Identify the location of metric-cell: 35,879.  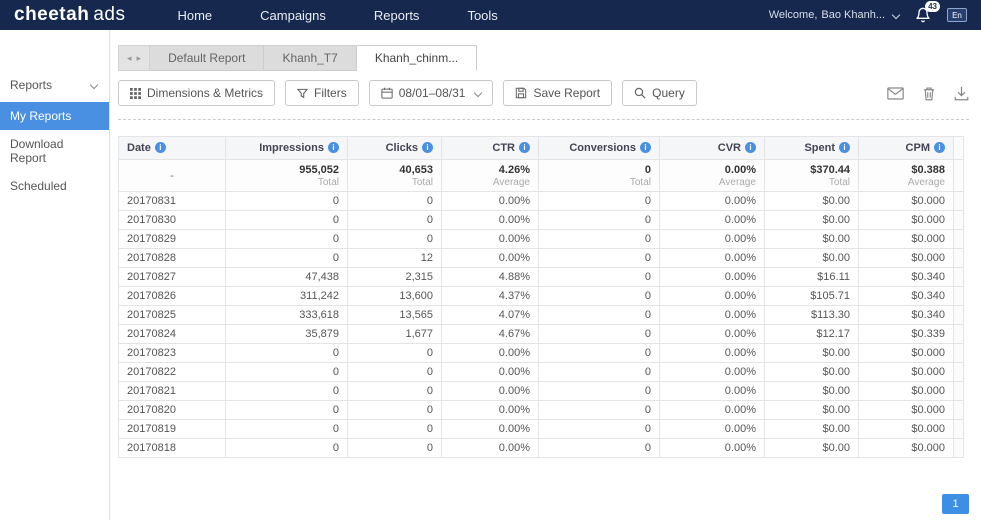
(286, 334).